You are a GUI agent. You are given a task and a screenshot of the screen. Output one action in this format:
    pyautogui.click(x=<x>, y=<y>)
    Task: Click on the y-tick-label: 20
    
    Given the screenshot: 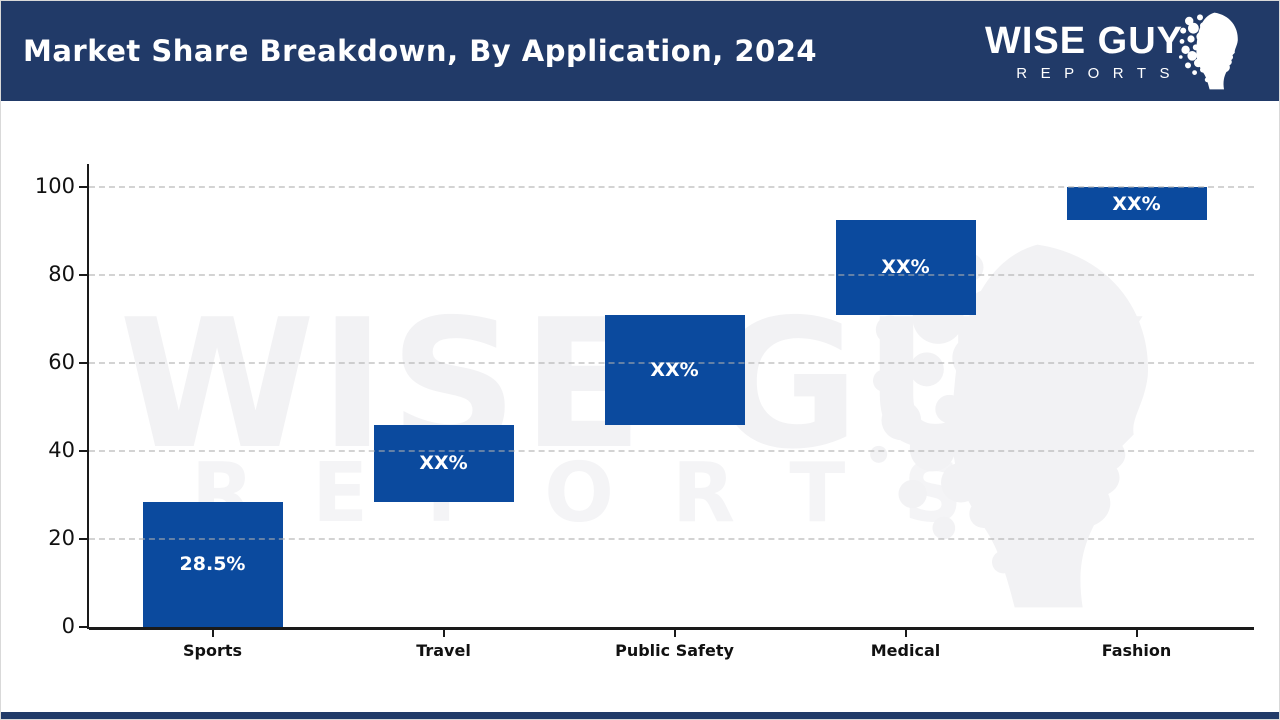 What is the action you would take?
    pyautogui.click(x=61, y=538)
    